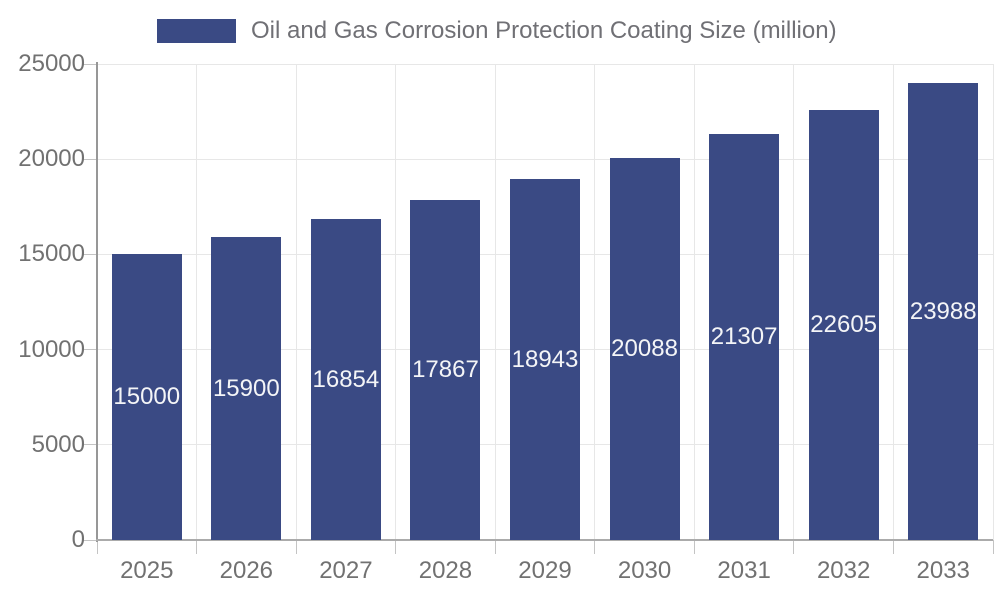 The width and height of the screenshot is (1000, 600). Describe the element at coordinates (943, 570) in the screenshot. I see `x-axis-category-label: 2033` at that location.